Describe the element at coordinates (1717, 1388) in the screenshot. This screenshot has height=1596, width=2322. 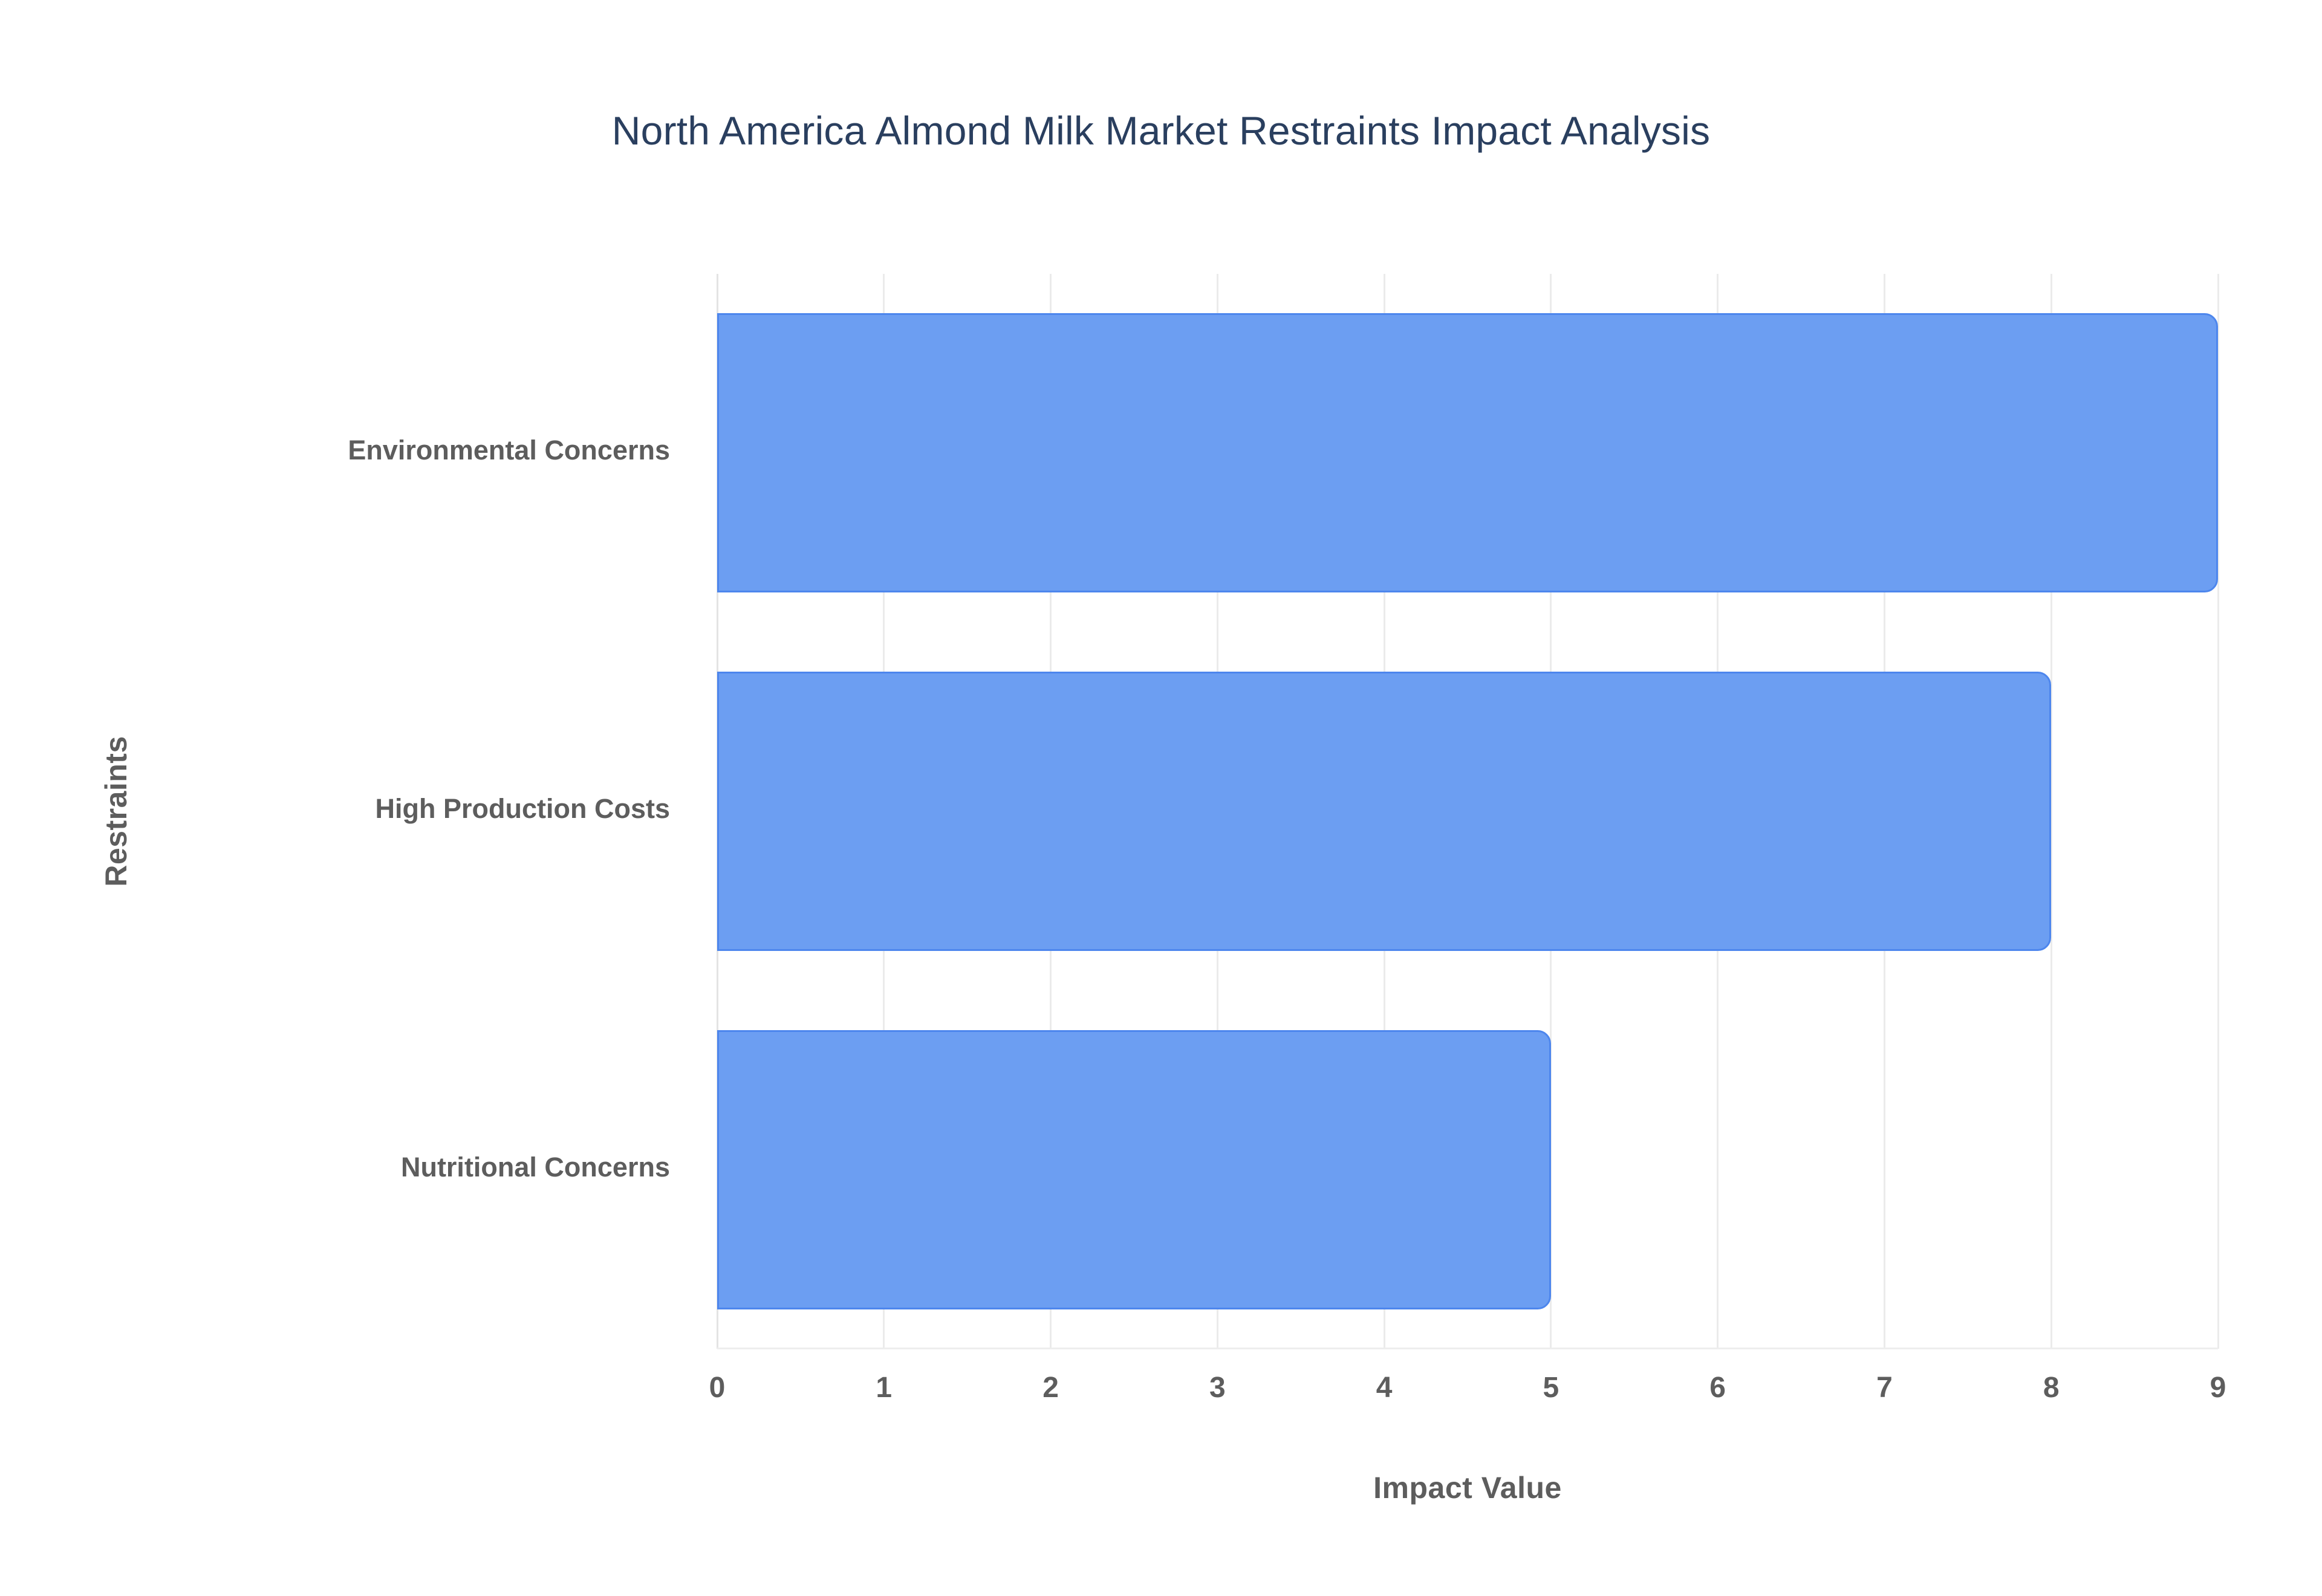
I see `x-tick-label: 6` at that location.